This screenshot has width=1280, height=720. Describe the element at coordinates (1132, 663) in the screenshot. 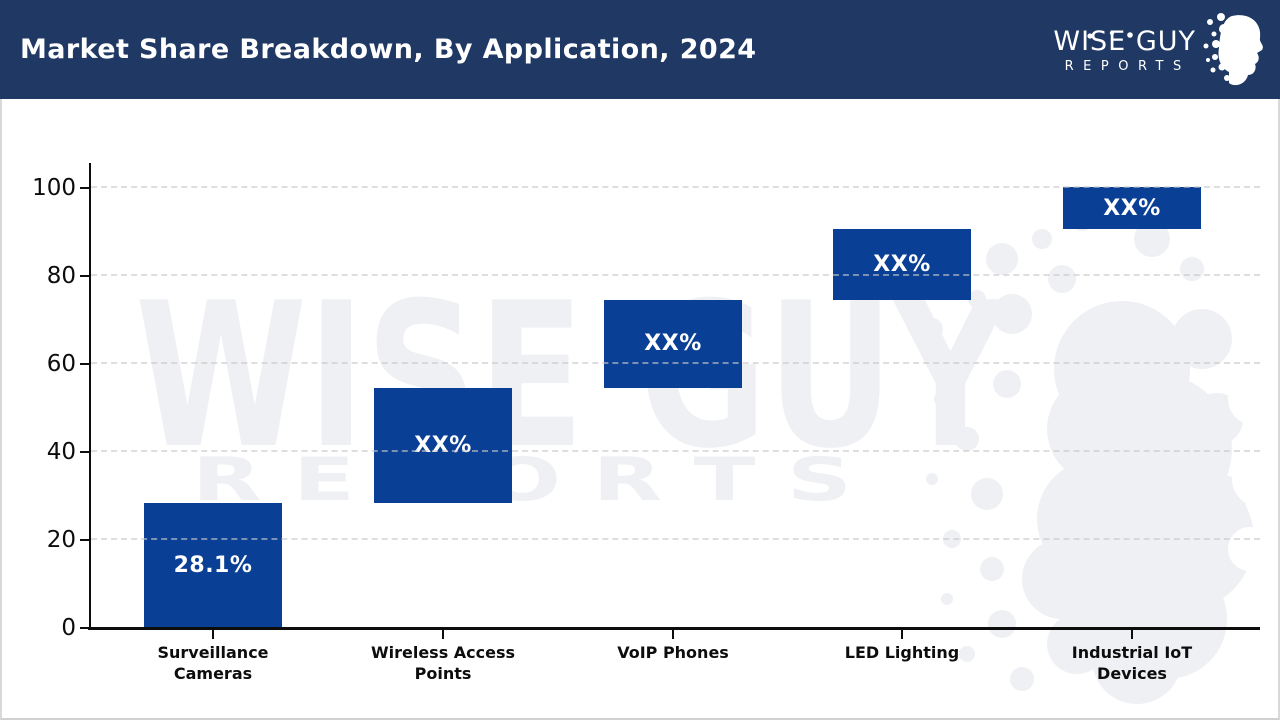

I see `x-label-industrial-iot-devices: Industrial IoT Devices` at that location.